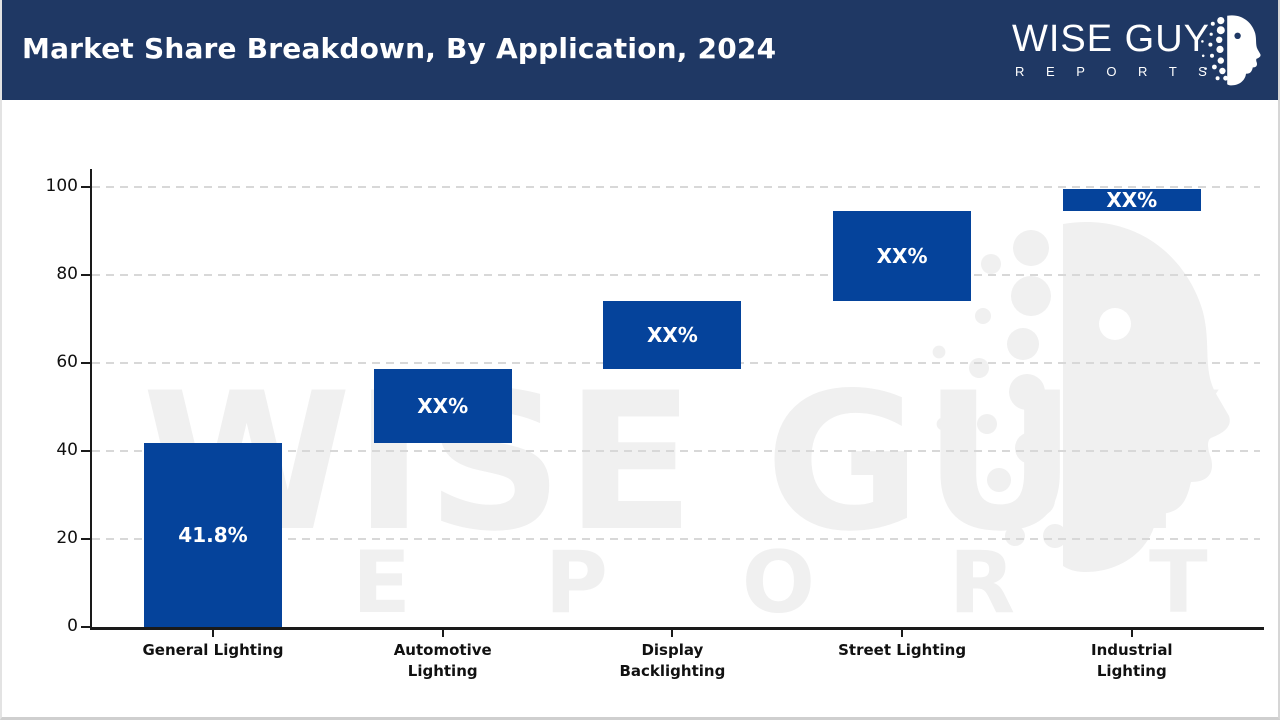 This screenshot has height=720, width=1280. Describe the element at coordinates (1111, 39) in the screenshot. I see `logo-wordmark: WISE GUY` at that location.